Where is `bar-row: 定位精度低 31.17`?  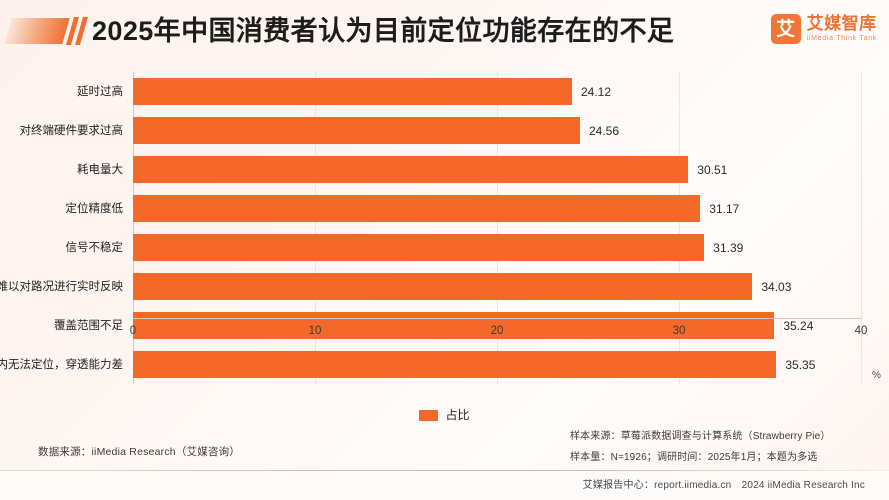 bar-row: 定位精度低 31.17 is located at coordinates (463, 208).